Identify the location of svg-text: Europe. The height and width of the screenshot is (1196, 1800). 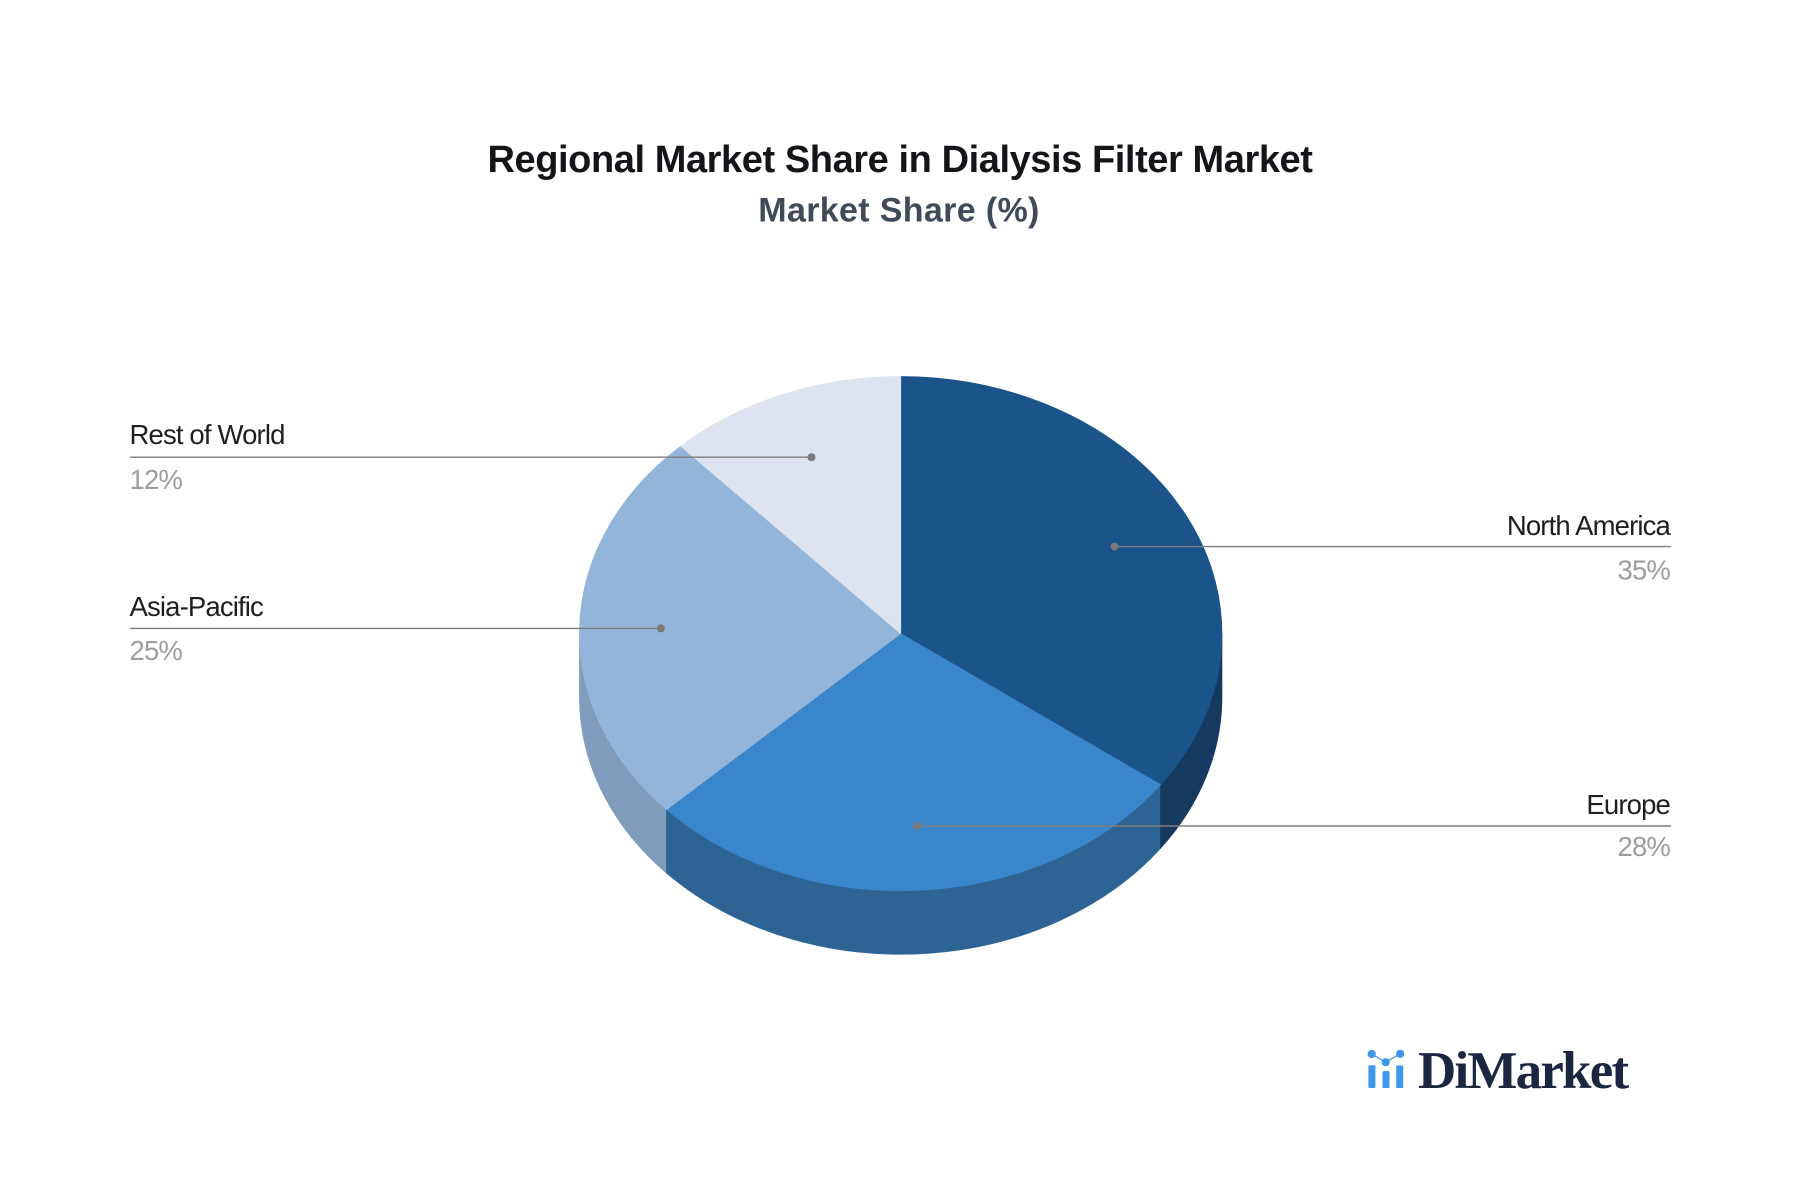
(1628, 804).